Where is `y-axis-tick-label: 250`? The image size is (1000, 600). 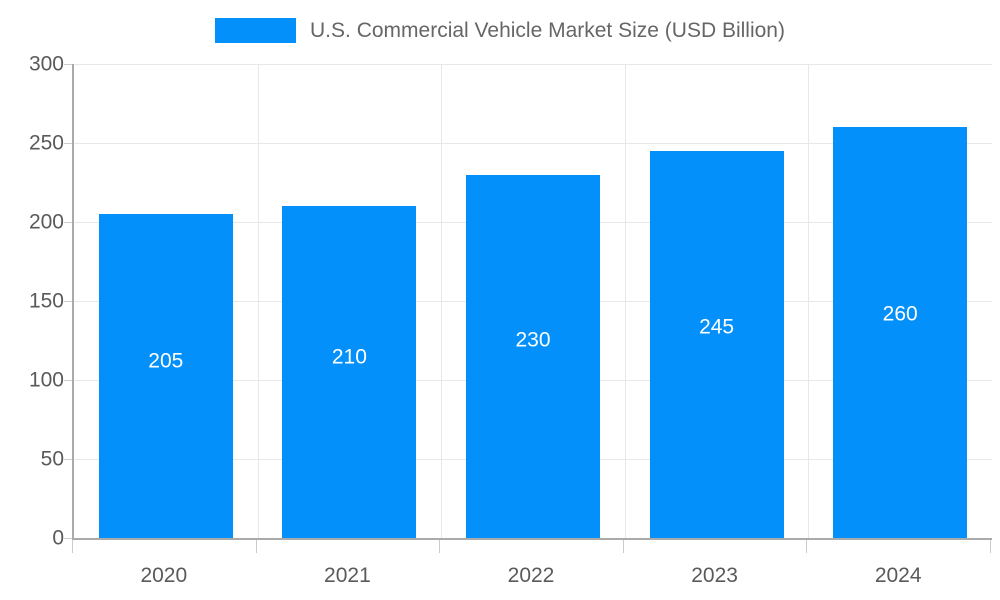 y-axis-tick-label: 250 is located at coordinates (46, 143).